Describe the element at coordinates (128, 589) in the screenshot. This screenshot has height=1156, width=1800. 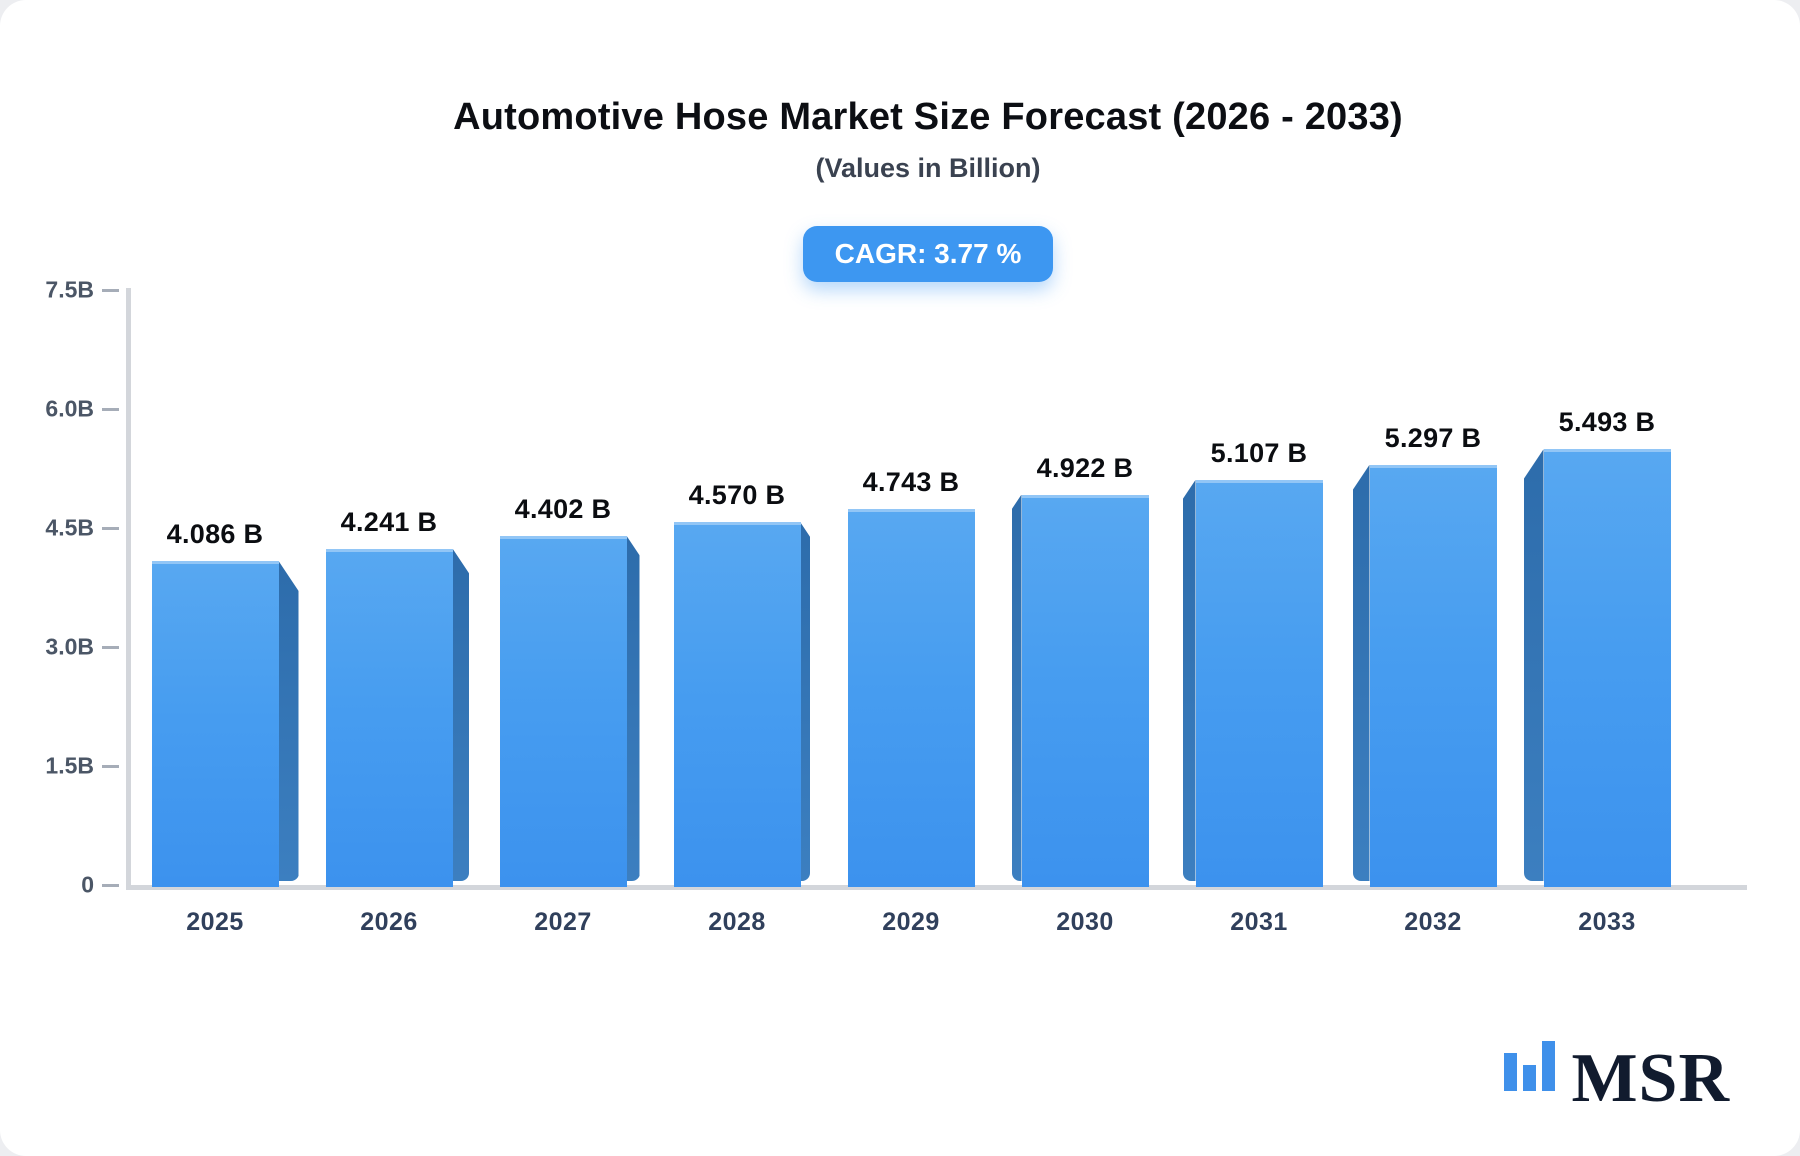
I see `y-axis-line` at that location.